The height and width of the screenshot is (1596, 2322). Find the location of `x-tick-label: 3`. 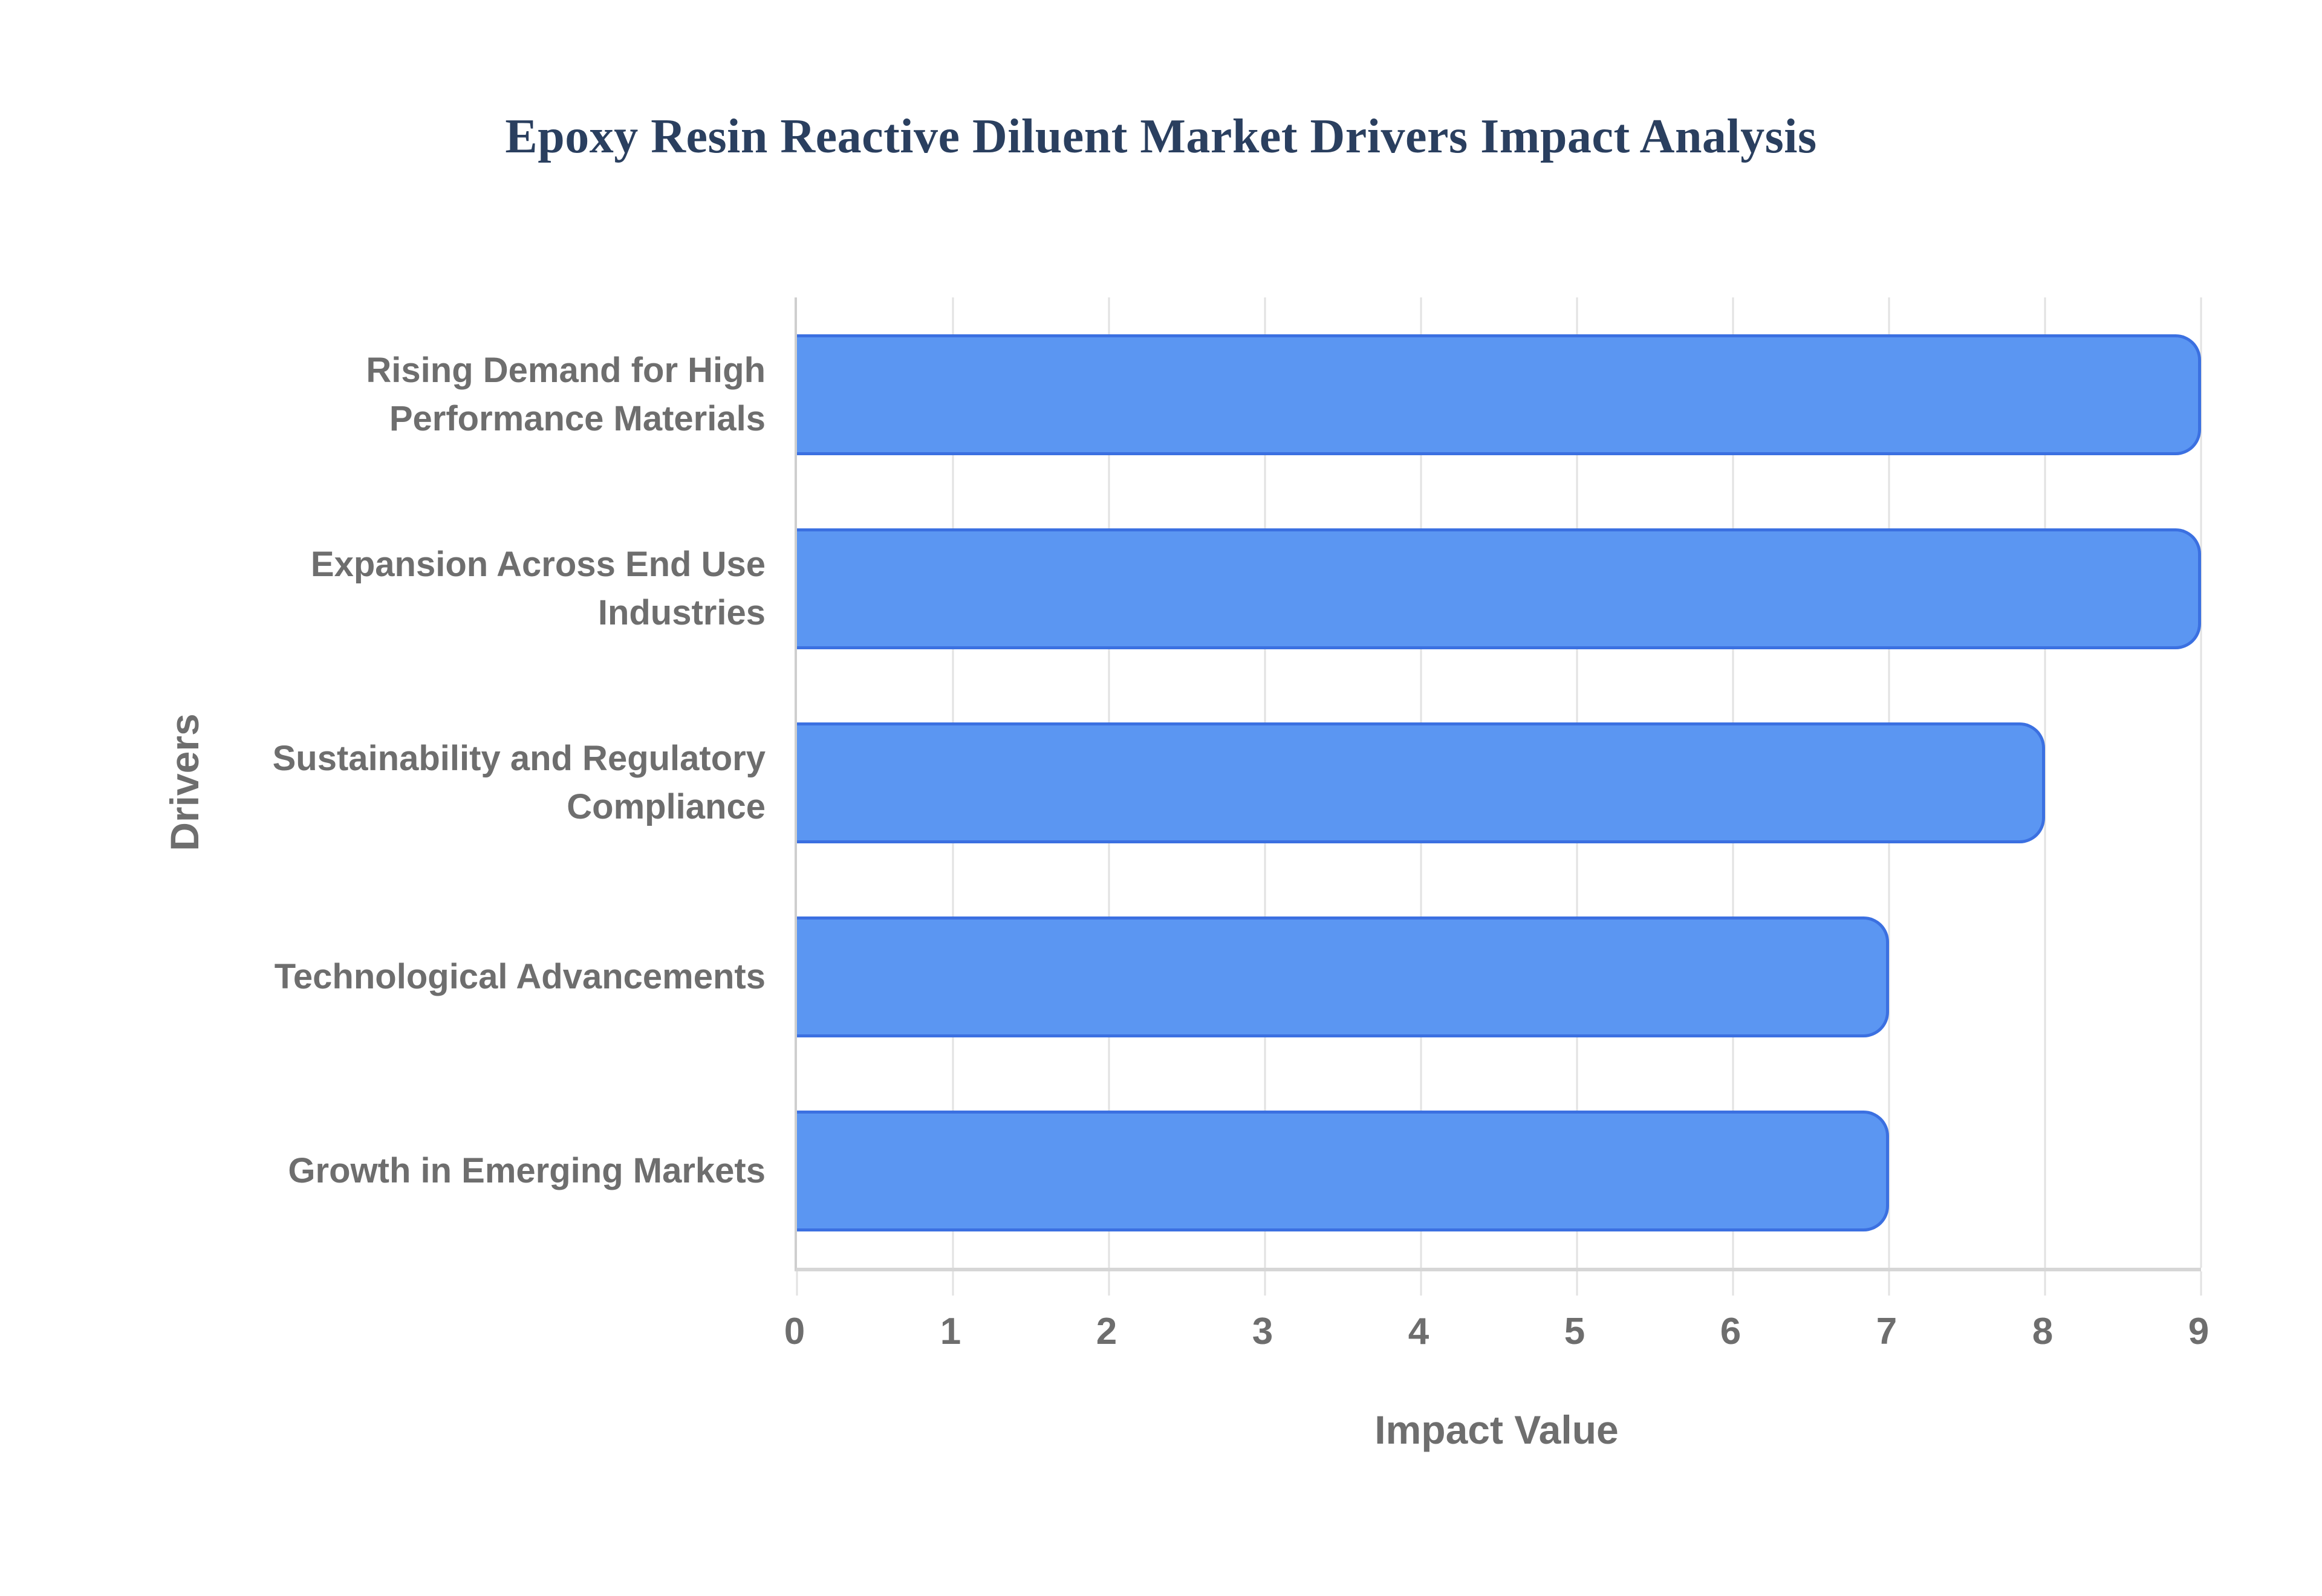

x-tick-label: 3 is located at coordinates (1262, 1331).